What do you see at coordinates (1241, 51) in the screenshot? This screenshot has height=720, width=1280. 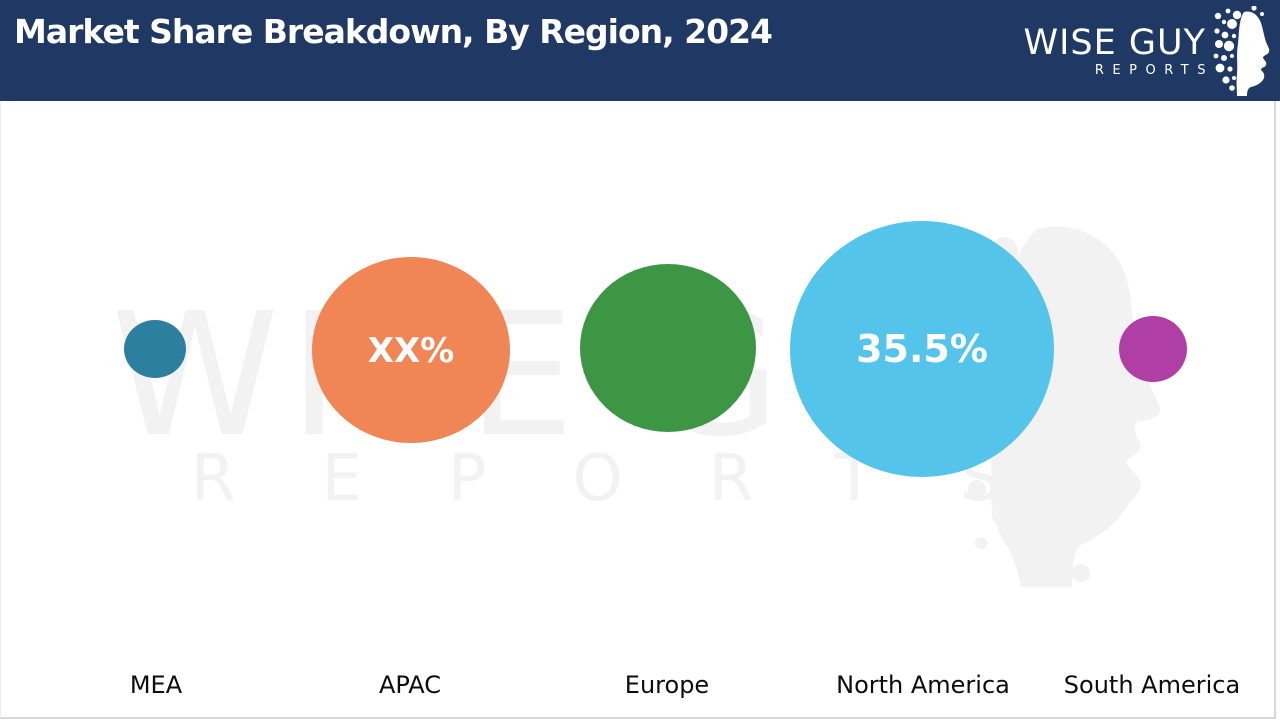 I see `wise-guy-head-icon` at bounding box center [1241, 51].